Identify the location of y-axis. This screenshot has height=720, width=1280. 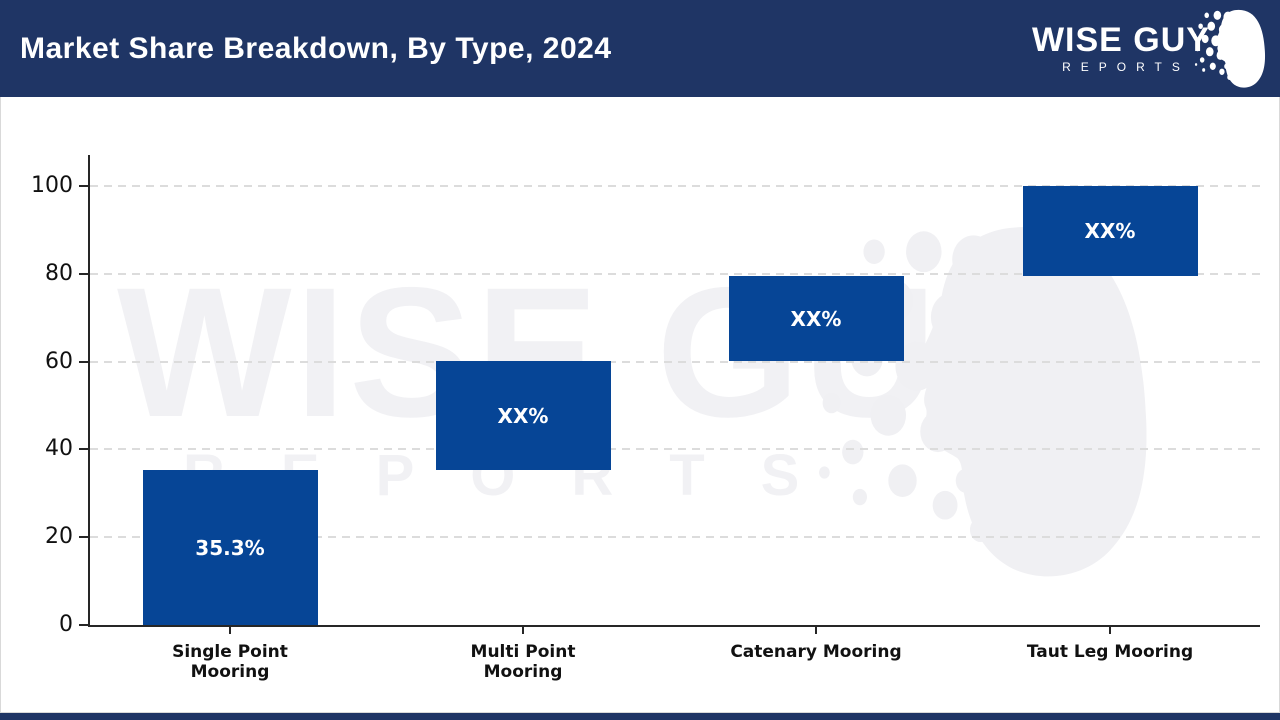
(89, 391).